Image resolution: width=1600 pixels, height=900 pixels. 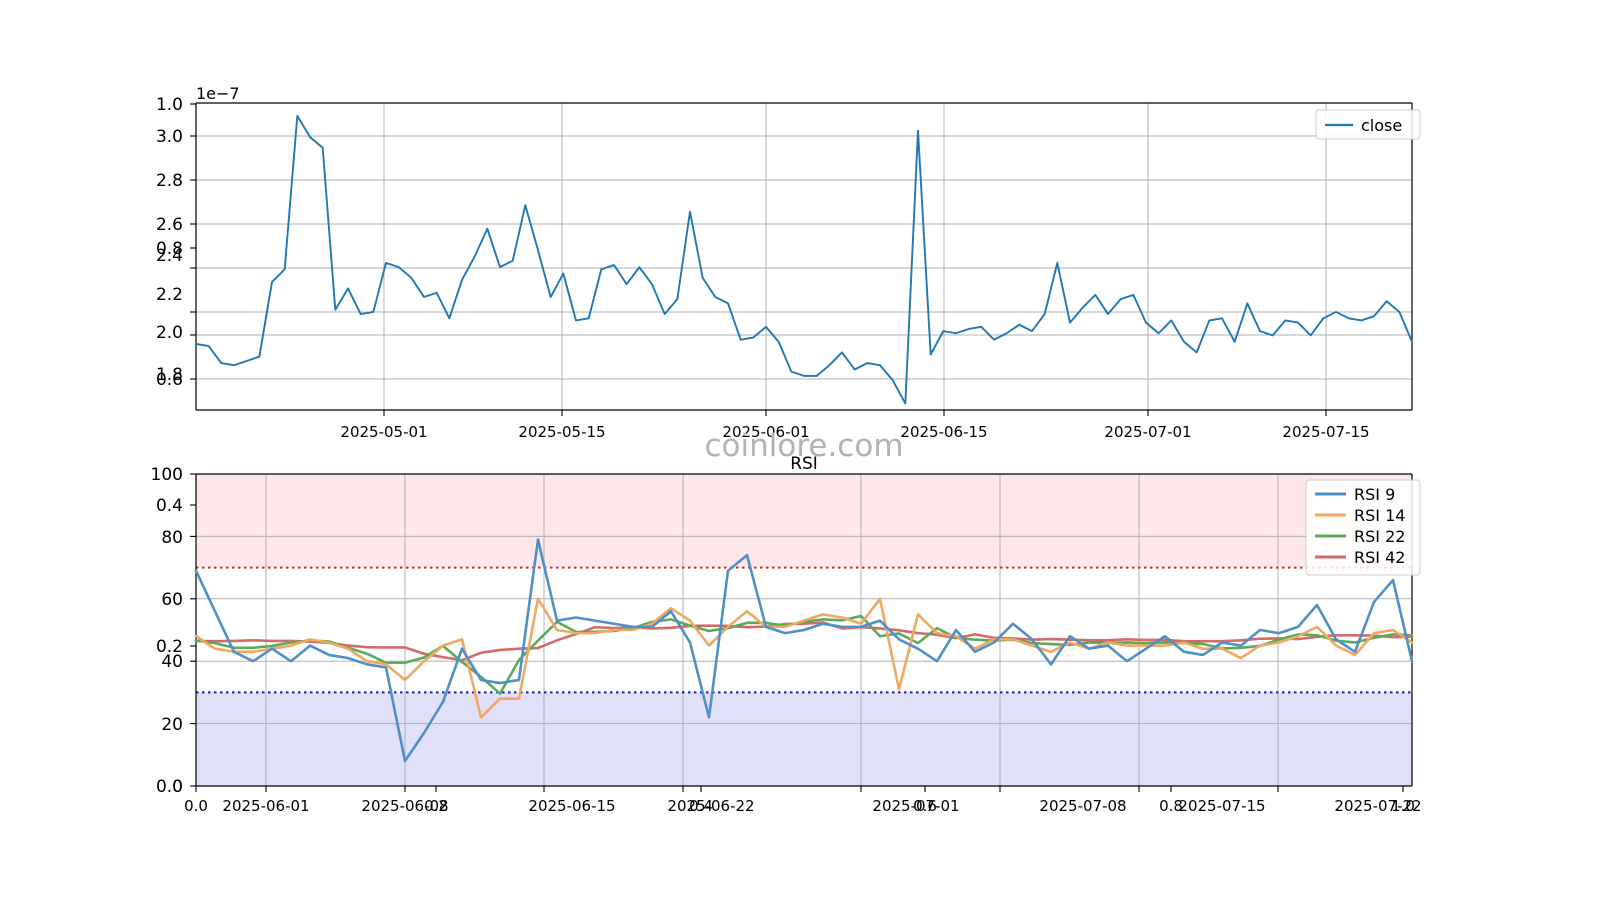 I want to click on rsi-legend-label-9: RSI 9, so click(x=1374, y=494).